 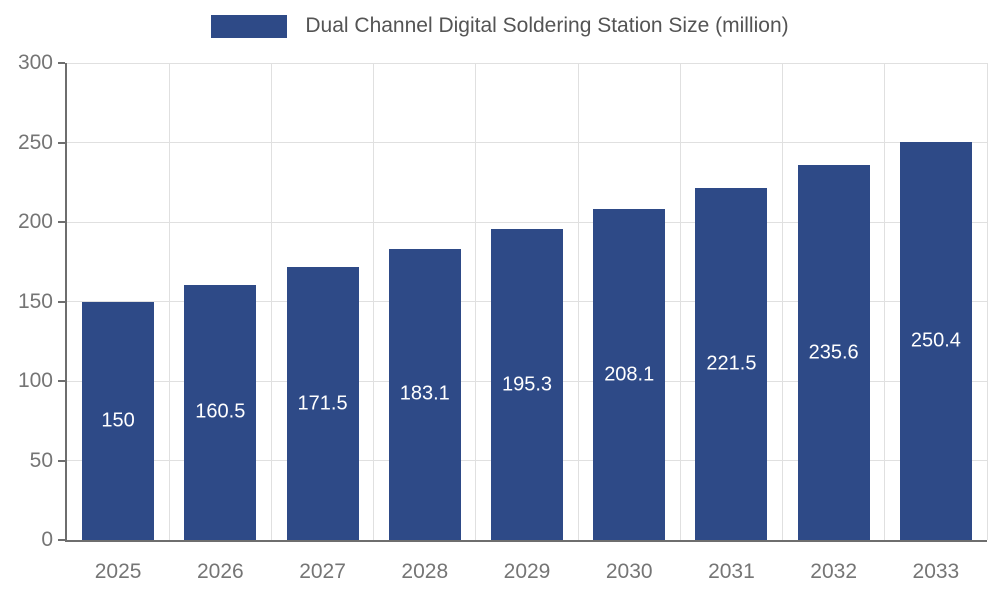 I want to click on bar: 250.4, so click(x=935, y=340).